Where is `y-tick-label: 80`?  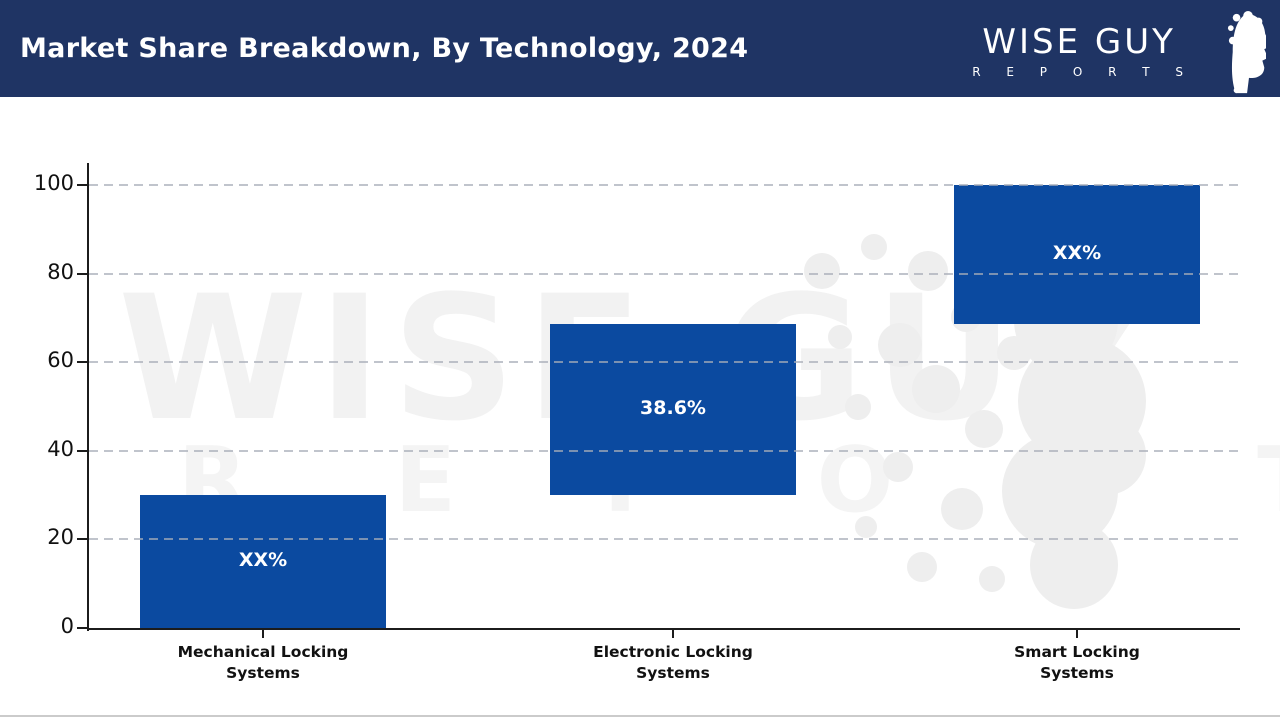
y-tick-label: 80 is located at coordinates (60, 271).